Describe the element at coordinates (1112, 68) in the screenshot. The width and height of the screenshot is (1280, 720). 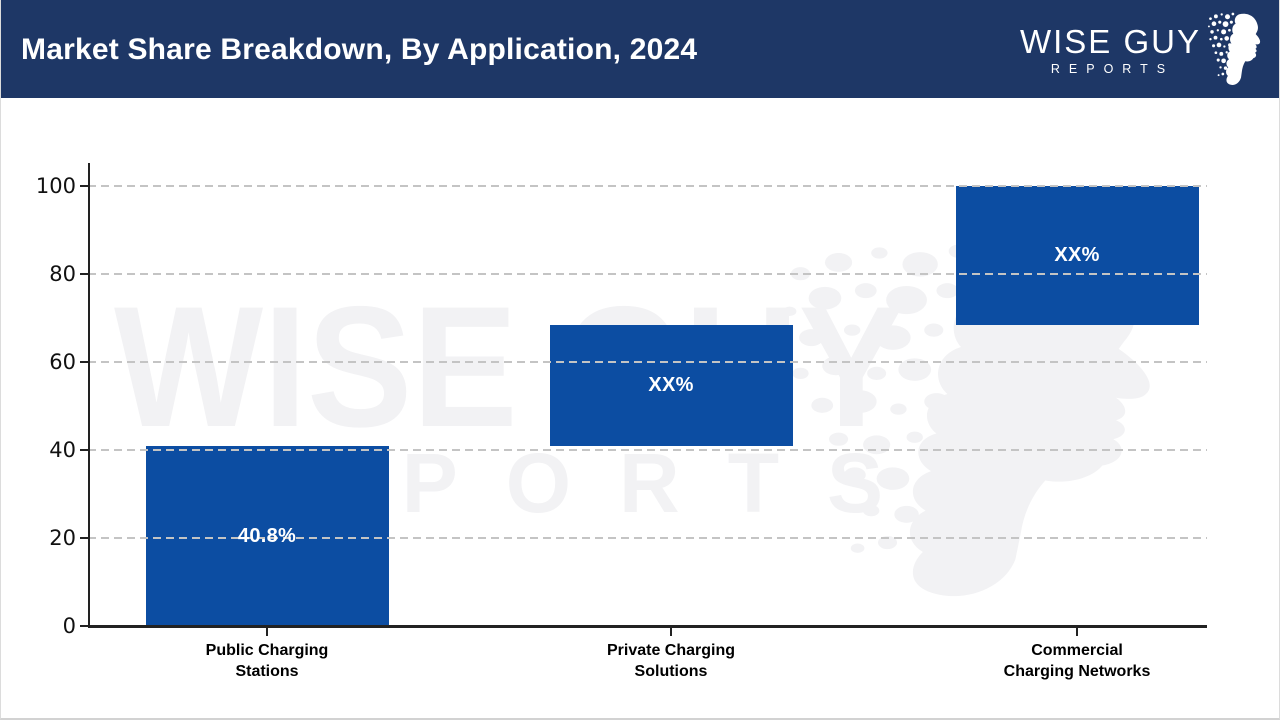
I see `brand-logo-reports: REPORTS` at that location.